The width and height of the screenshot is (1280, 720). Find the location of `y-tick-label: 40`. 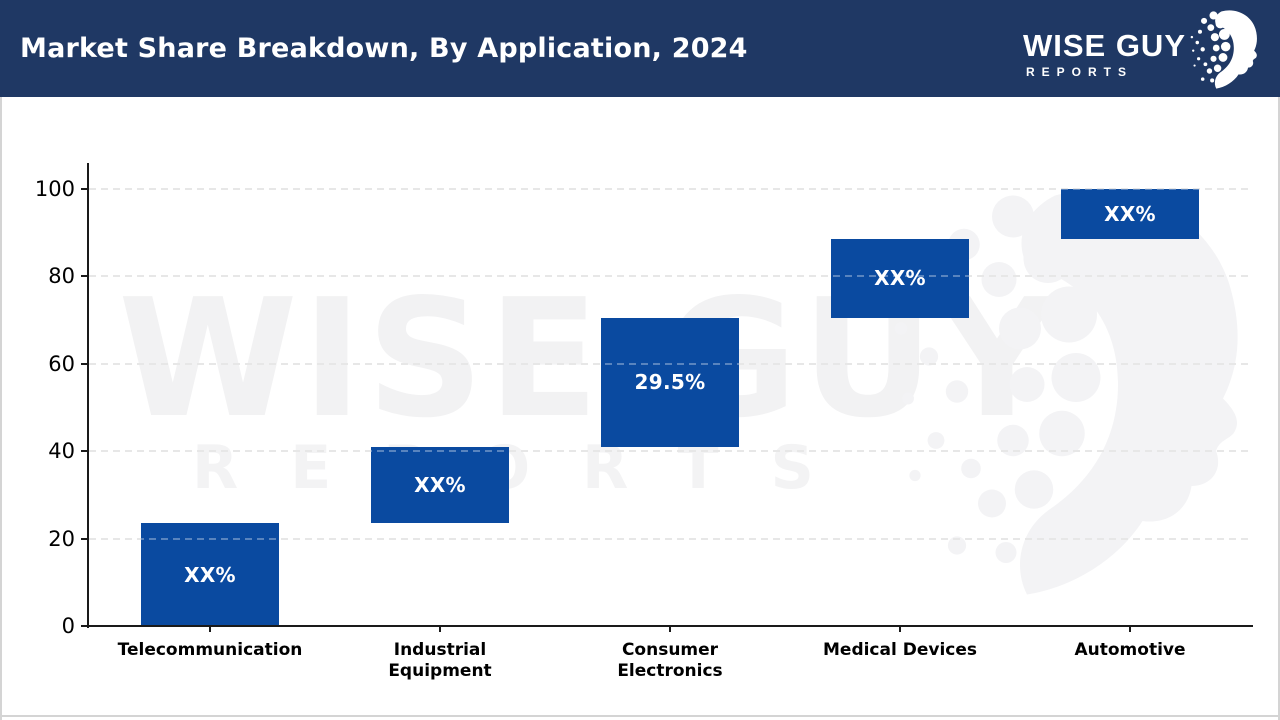

y-tick-label: 40 is located at coordinates (61, 451).